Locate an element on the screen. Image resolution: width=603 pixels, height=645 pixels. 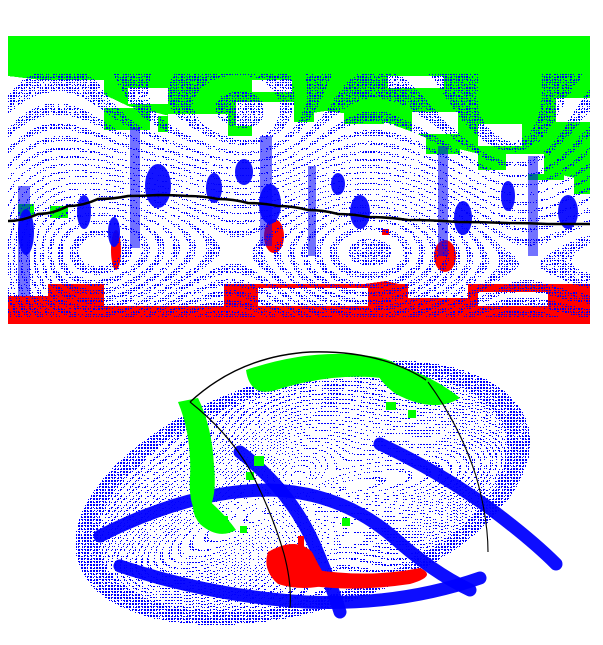
globe-meridian-arc is located at coordinates (240, 505).